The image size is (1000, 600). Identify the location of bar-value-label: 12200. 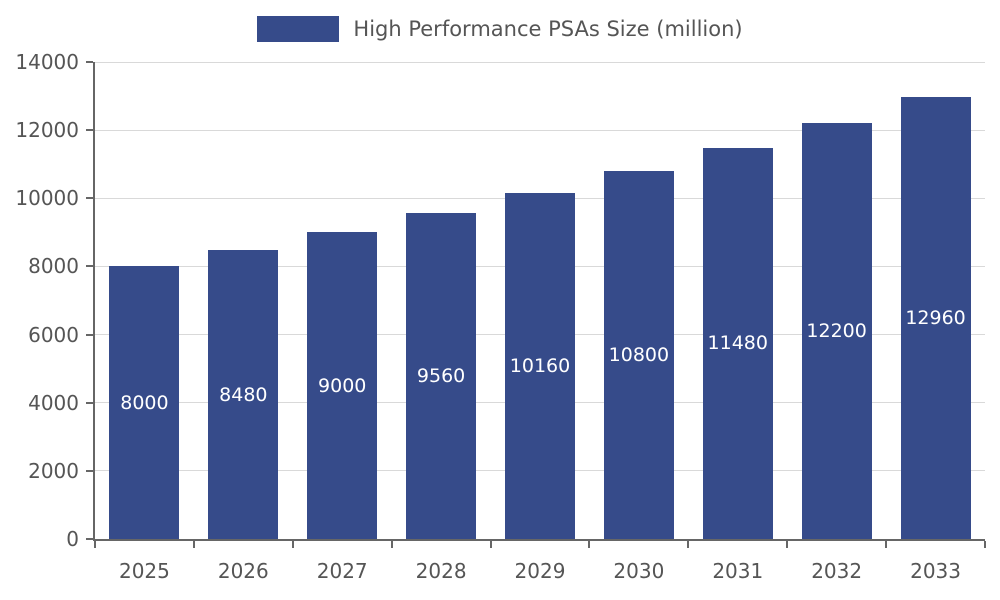
(836, 331).